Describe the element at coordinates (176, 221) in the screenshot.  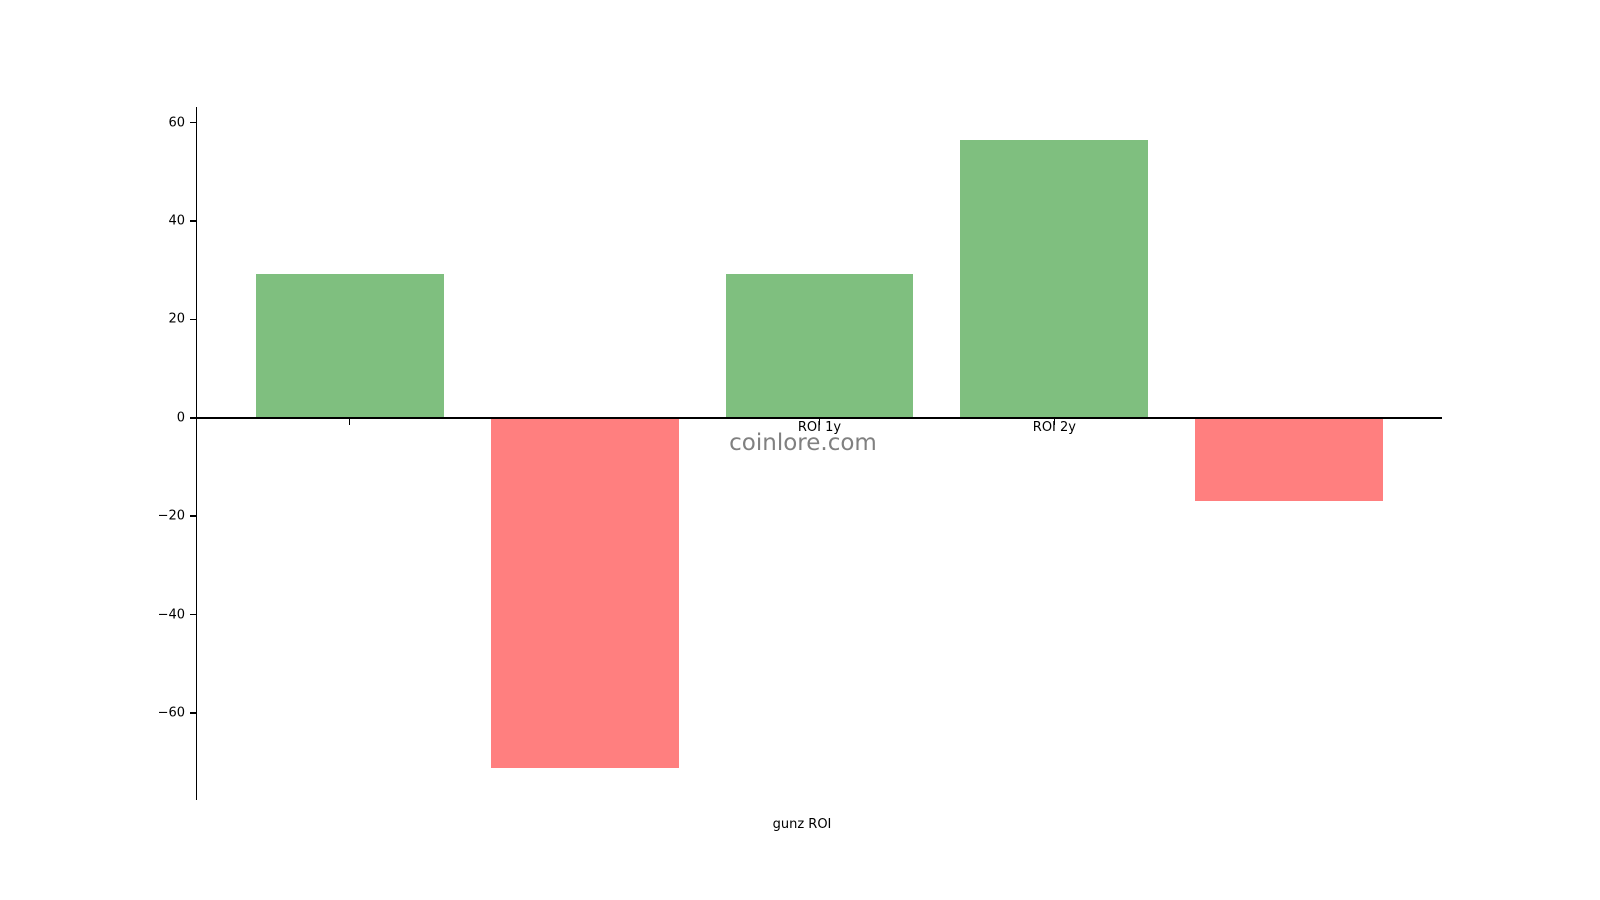
I see `y-tick-label: 40` at that location.